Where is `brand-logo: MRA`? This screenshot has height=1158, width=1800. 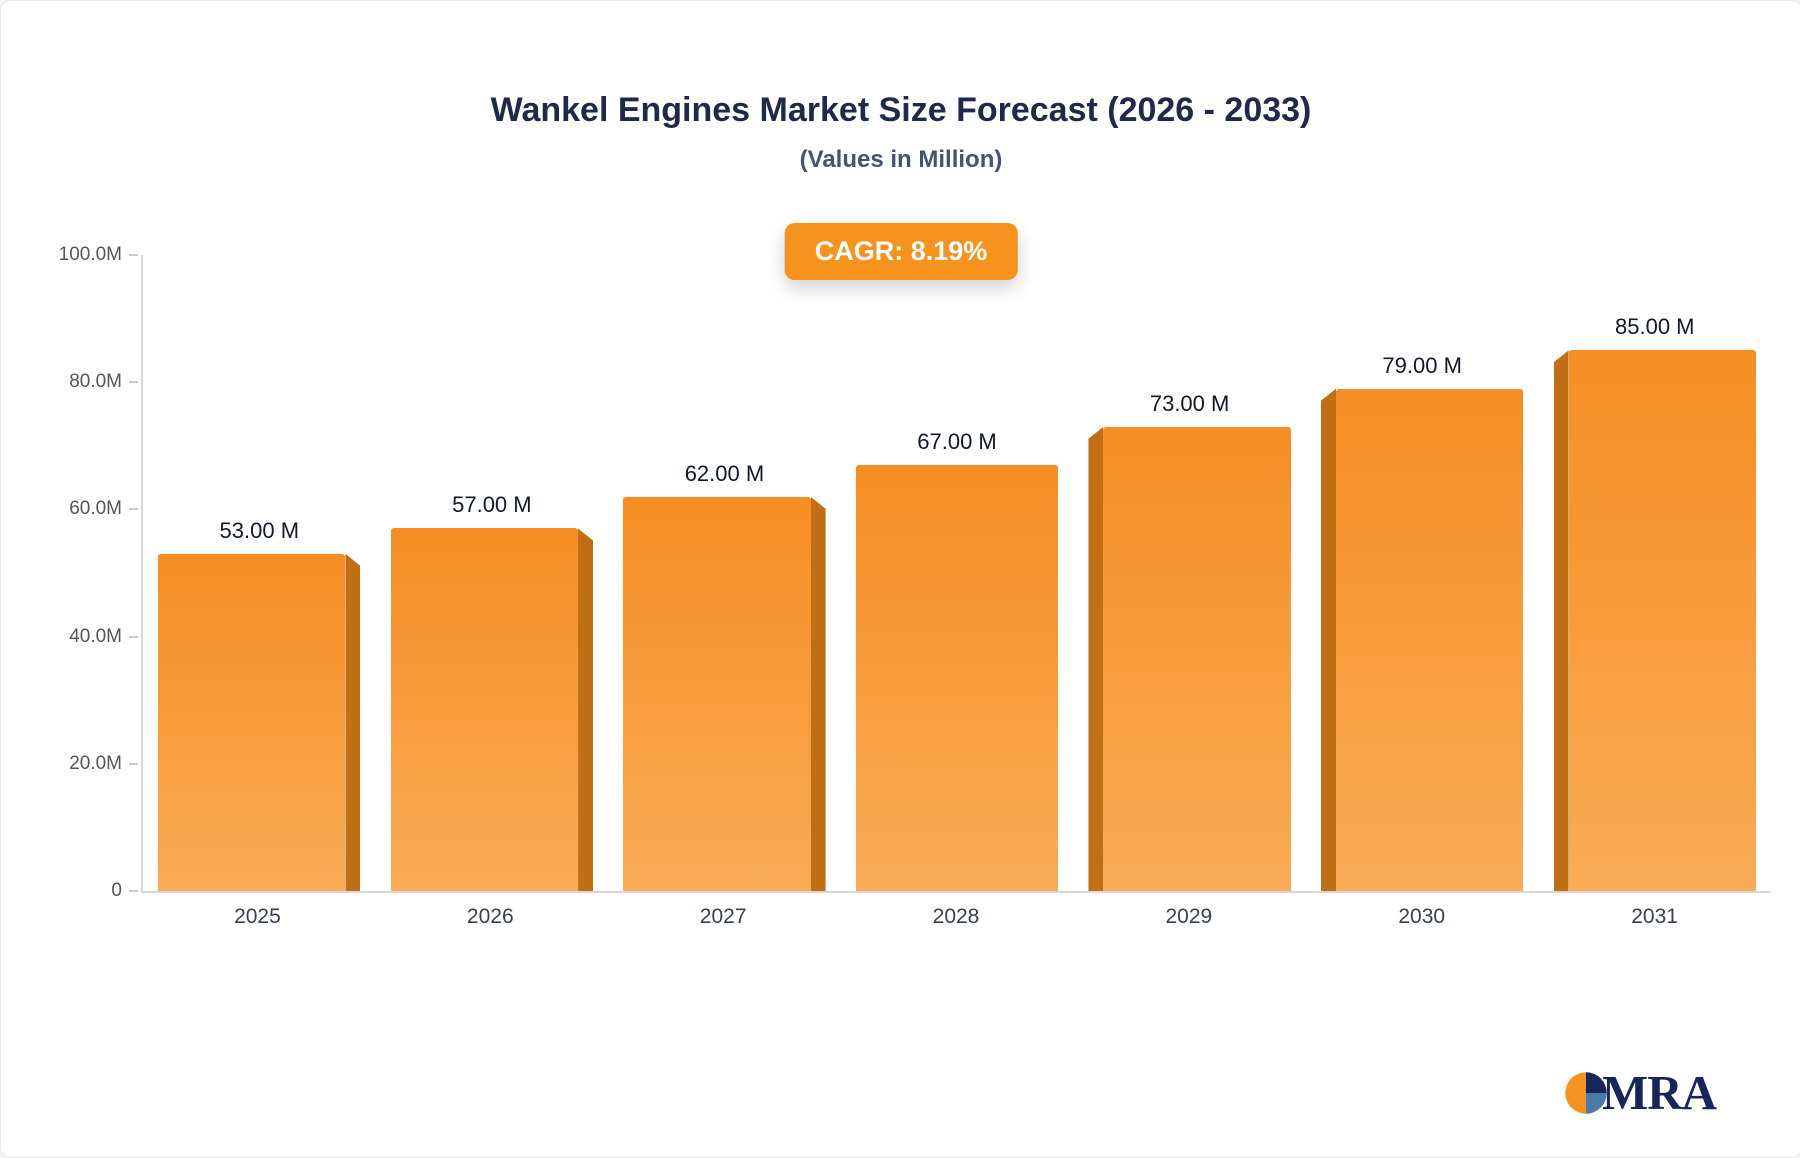 brand-logo: MRA is located at coordinates (1640, 1092).